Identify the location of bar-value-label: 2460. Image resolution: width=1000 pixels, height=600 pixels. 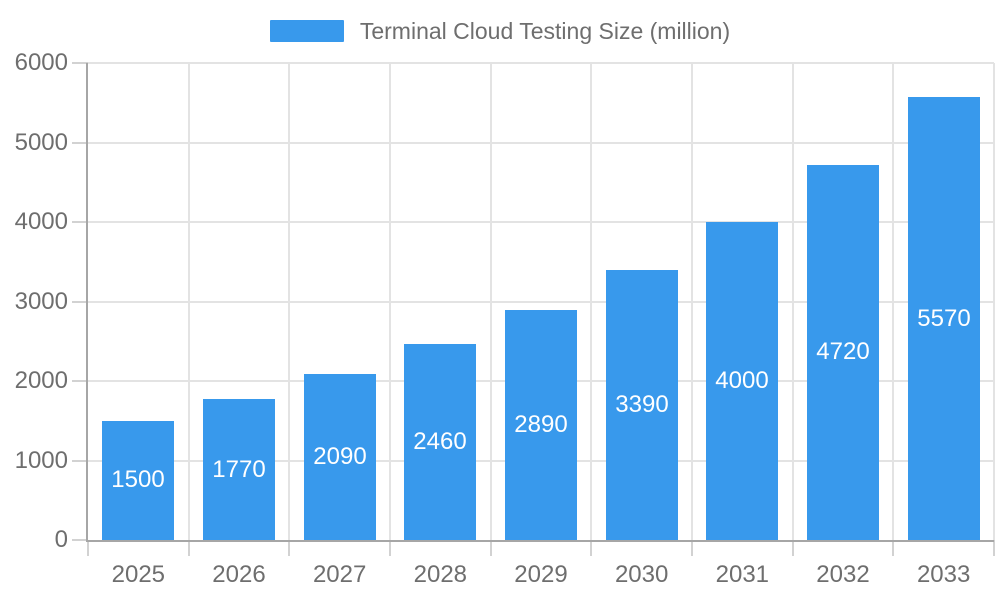
(440, 442).